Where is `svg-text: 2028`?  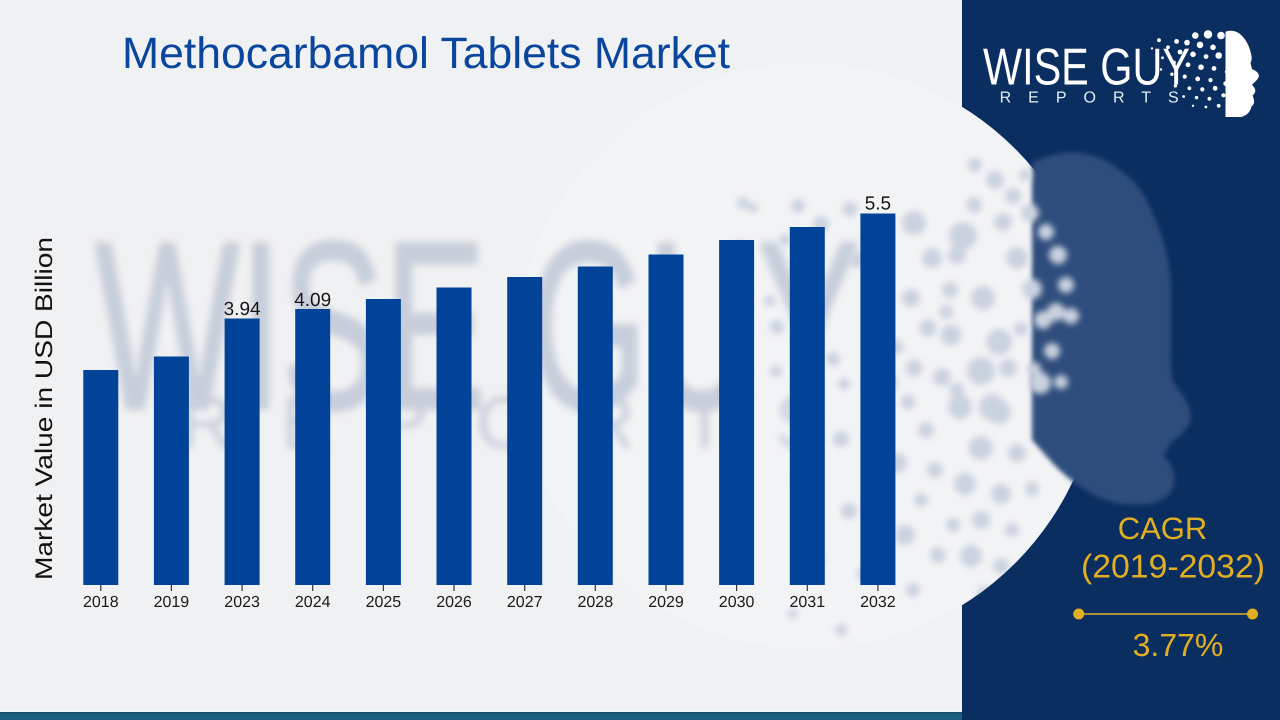
svg-text: 2028 is located at coordinates (596, 602).